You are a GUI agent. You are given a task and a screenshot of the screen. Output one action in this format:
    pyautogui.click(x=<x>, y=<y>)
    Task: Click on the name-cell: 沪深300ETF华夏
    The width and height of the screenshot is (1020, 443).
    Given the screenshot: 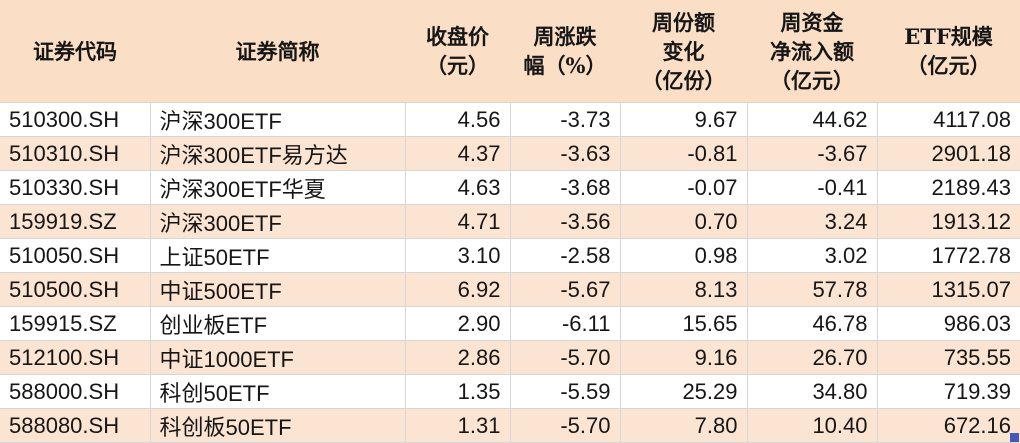 What is the action you would take?
    pyautogui.click(x=278, y=187)
    